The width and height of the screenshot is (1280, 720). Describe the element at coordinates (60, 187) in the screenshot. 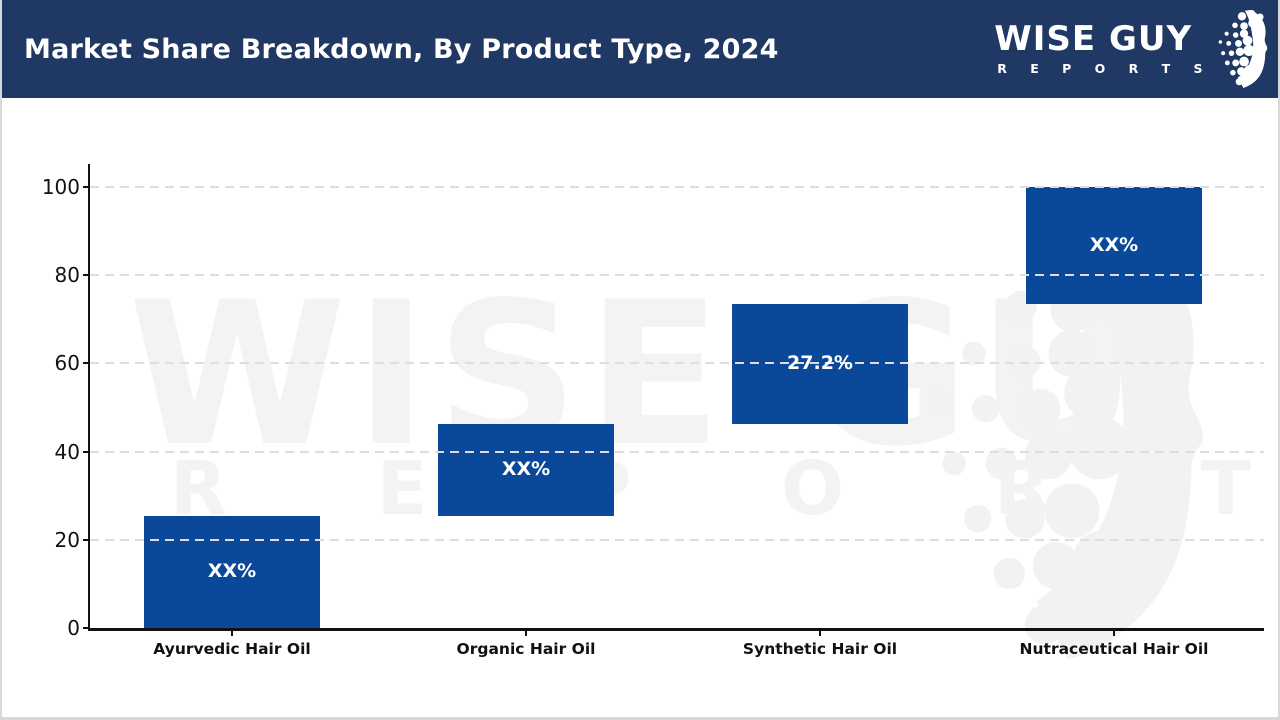

I see `y-tick-label: 100` at that location.